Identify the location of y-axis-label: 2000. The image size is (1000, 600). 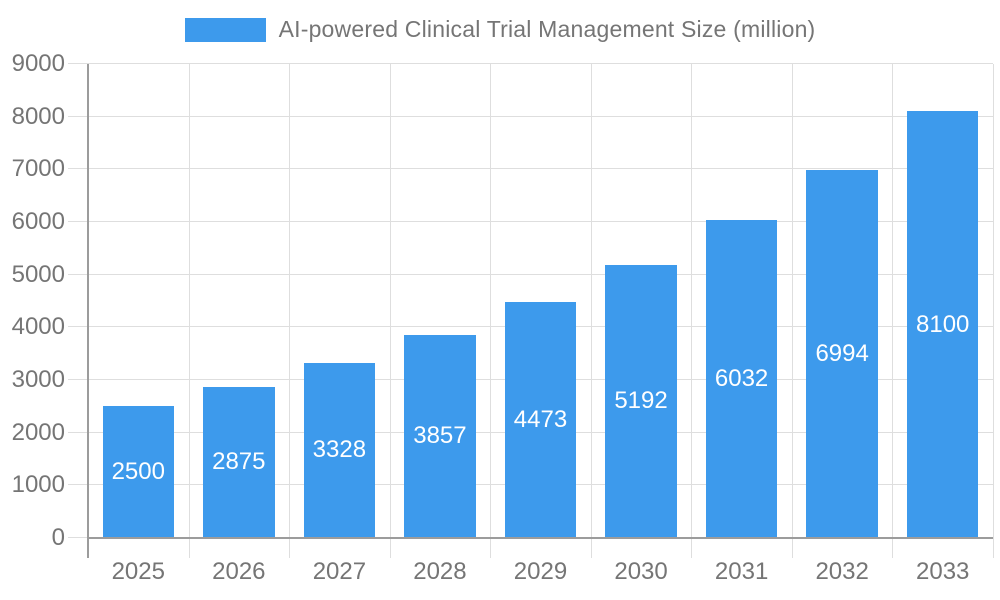
(38, 432).